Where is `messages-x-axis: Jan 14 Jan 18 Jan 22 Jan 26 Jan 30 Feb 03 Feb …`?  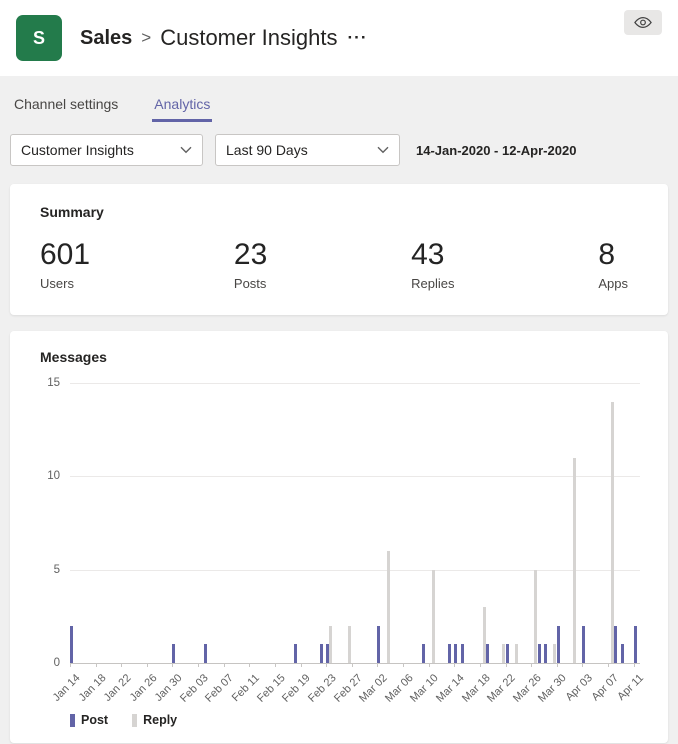
messages-x-axis: Jan 14 Jan 18 Jan 22 Jan 26 Jan 30 Feb 03 Feb … is located at coordinates (348, 687).